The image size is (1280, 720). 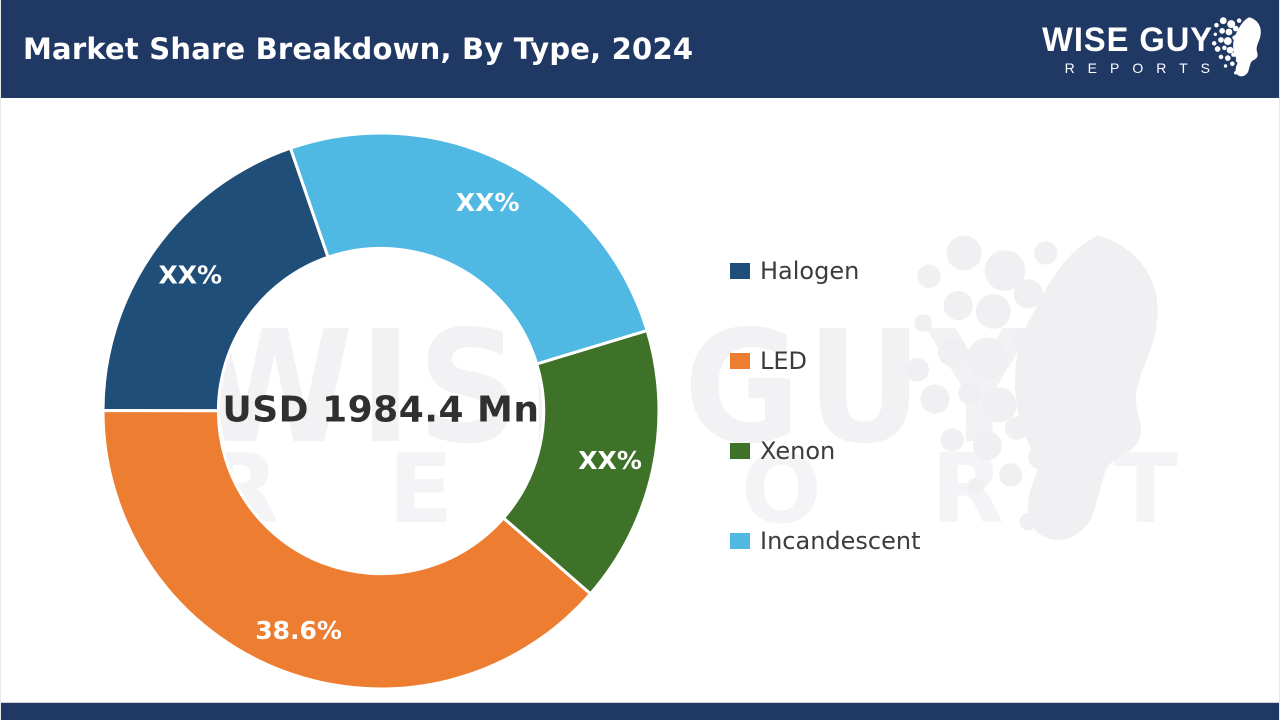 I want to click on legend-swatch-led, so click(x=740, y=361).